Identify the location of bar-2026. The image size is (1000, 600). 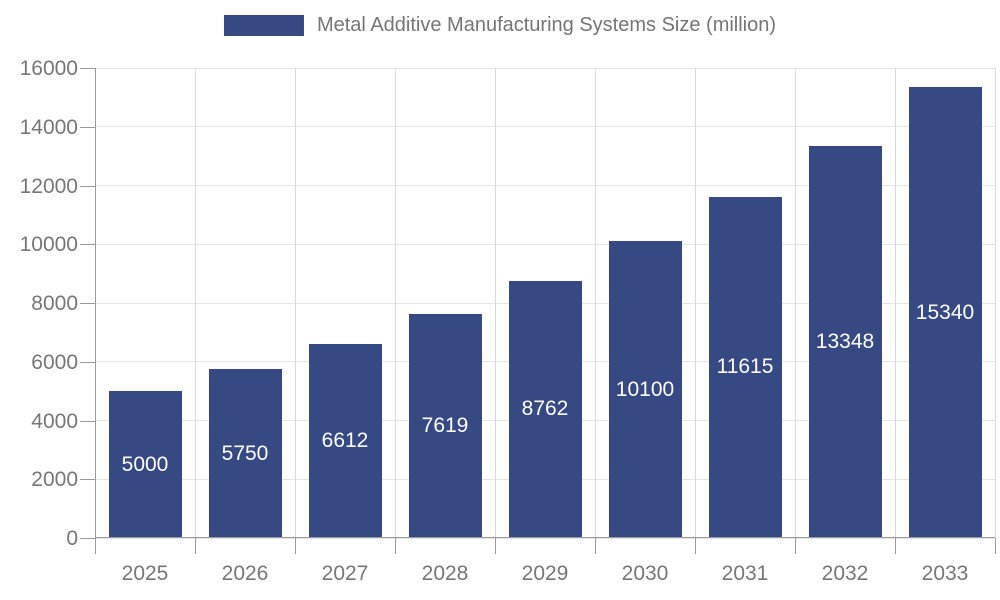
(245, 453).